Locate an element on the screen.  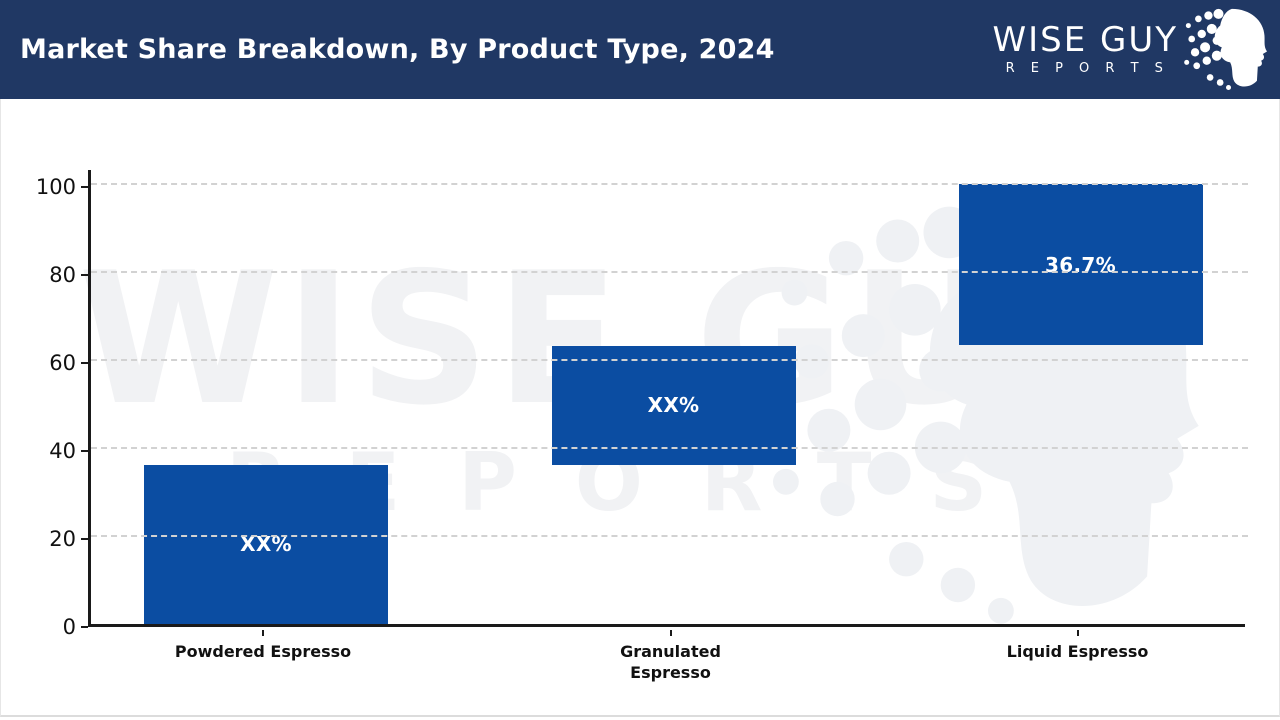
x-axis-category-label: Liquid Espresso is located at coordinates (1077, 651).